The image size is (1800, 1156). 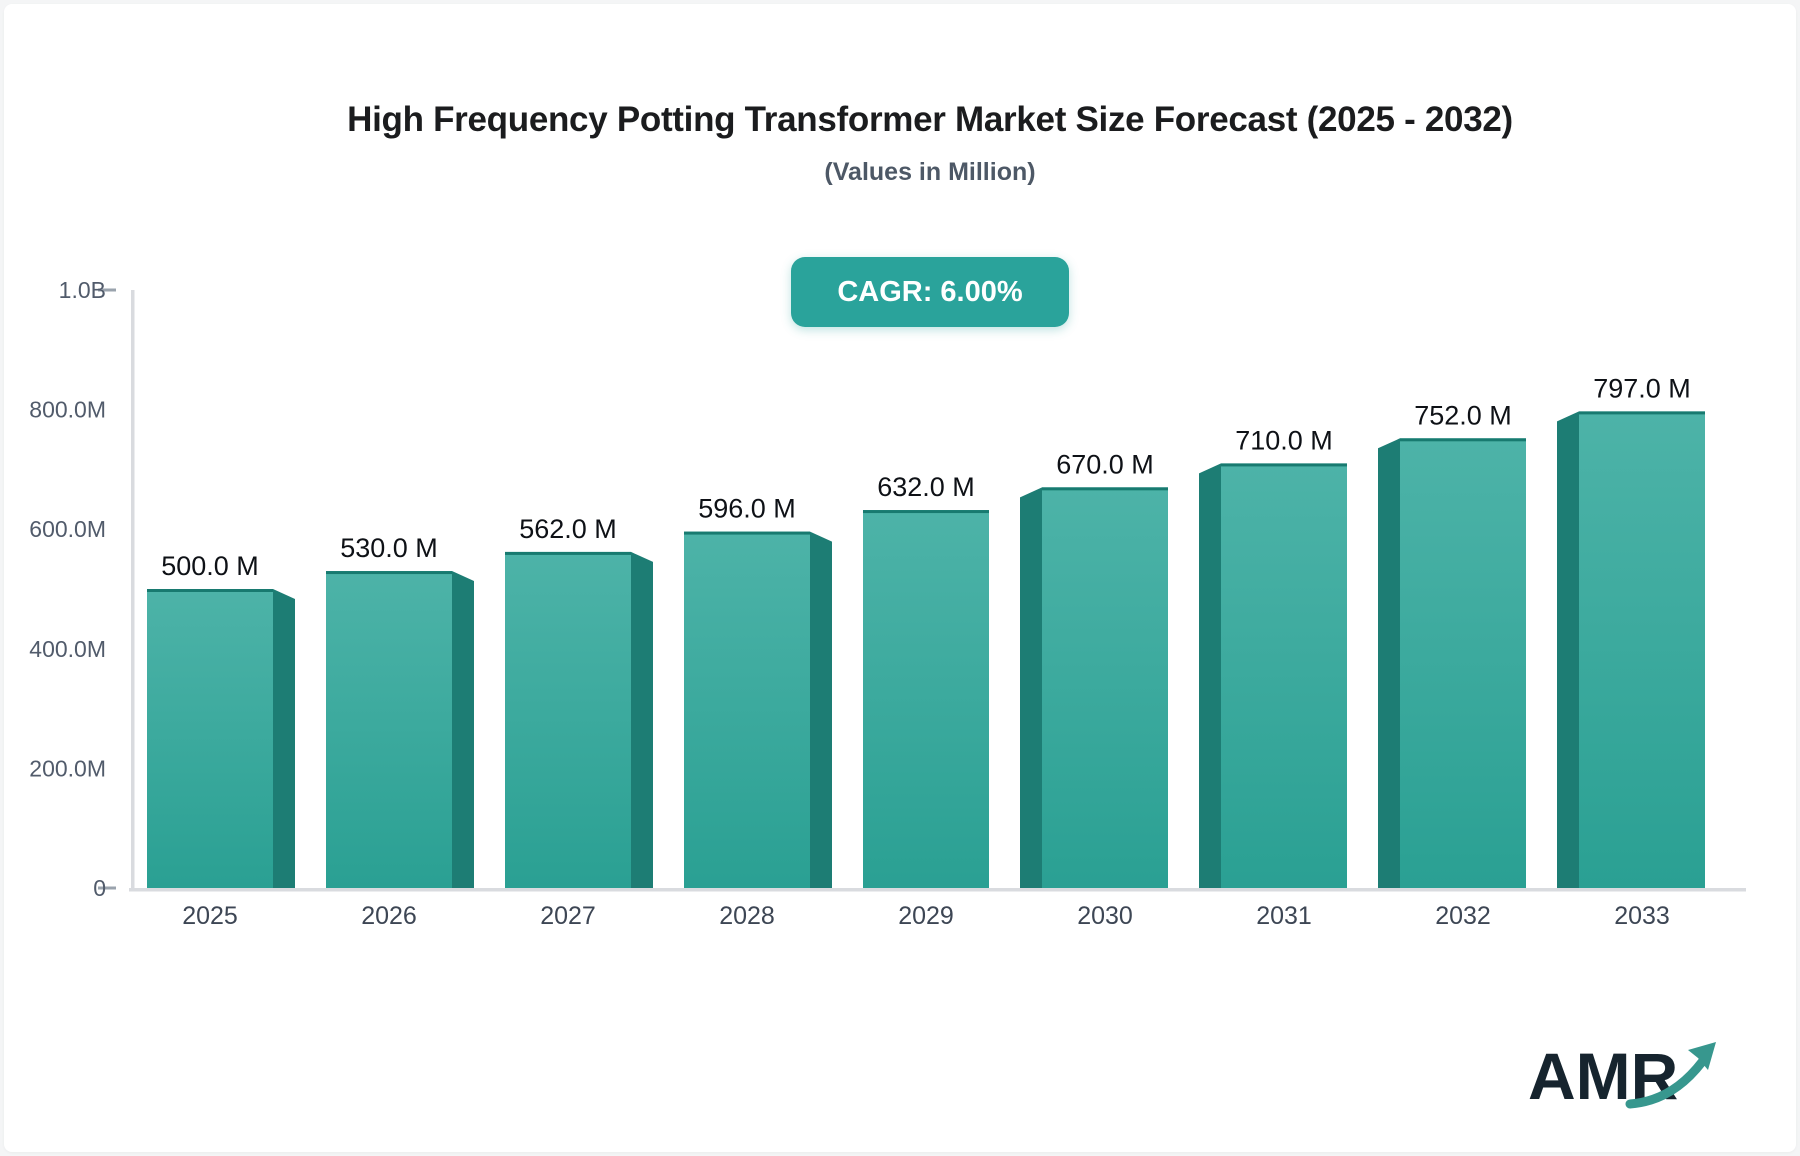 What do you see at coordinates (1463, 916) in the screenshot?
I see `x-axis-label: 2032` at bounding box center [1463, 916].